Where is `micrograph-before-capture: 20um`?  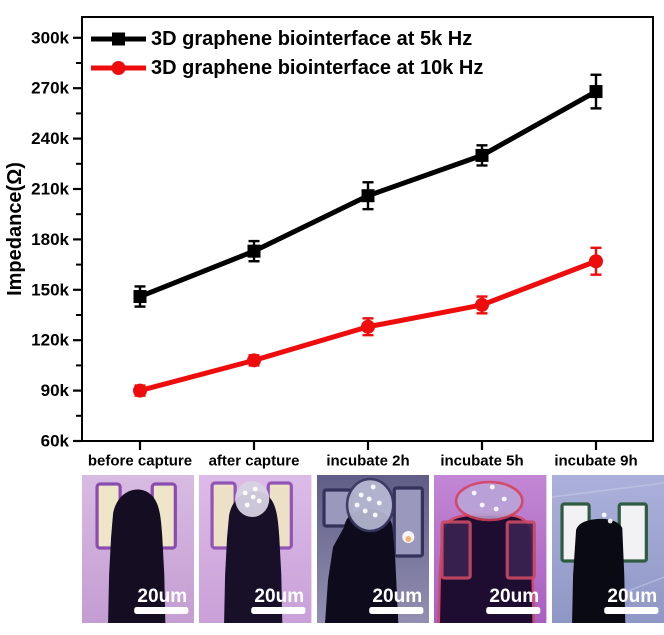
micrograph-before-capture: 20um is located at coordinates (138, 549).